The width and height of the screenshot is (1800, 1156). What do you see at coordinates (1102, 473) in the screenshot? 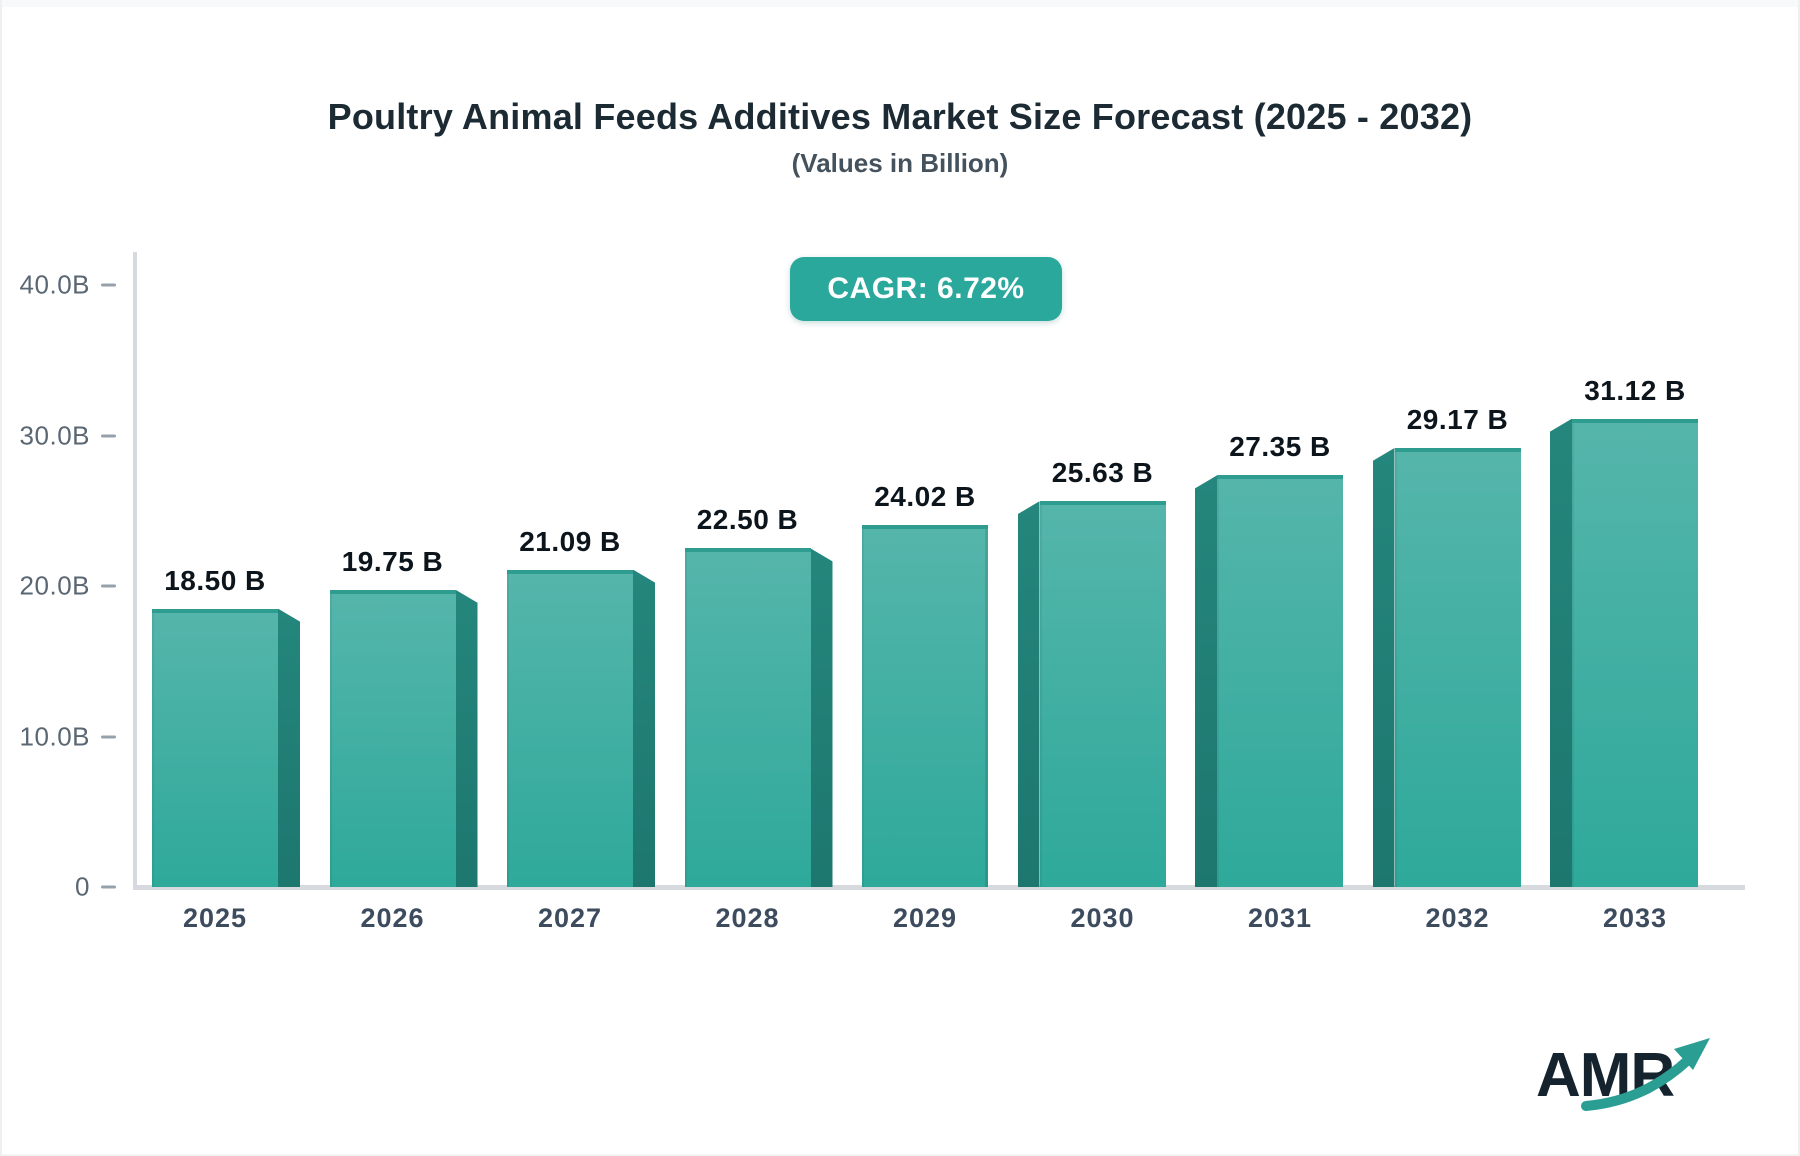
I see `bar-value-label: 25.63 B` at bounding box center [1102, 473].